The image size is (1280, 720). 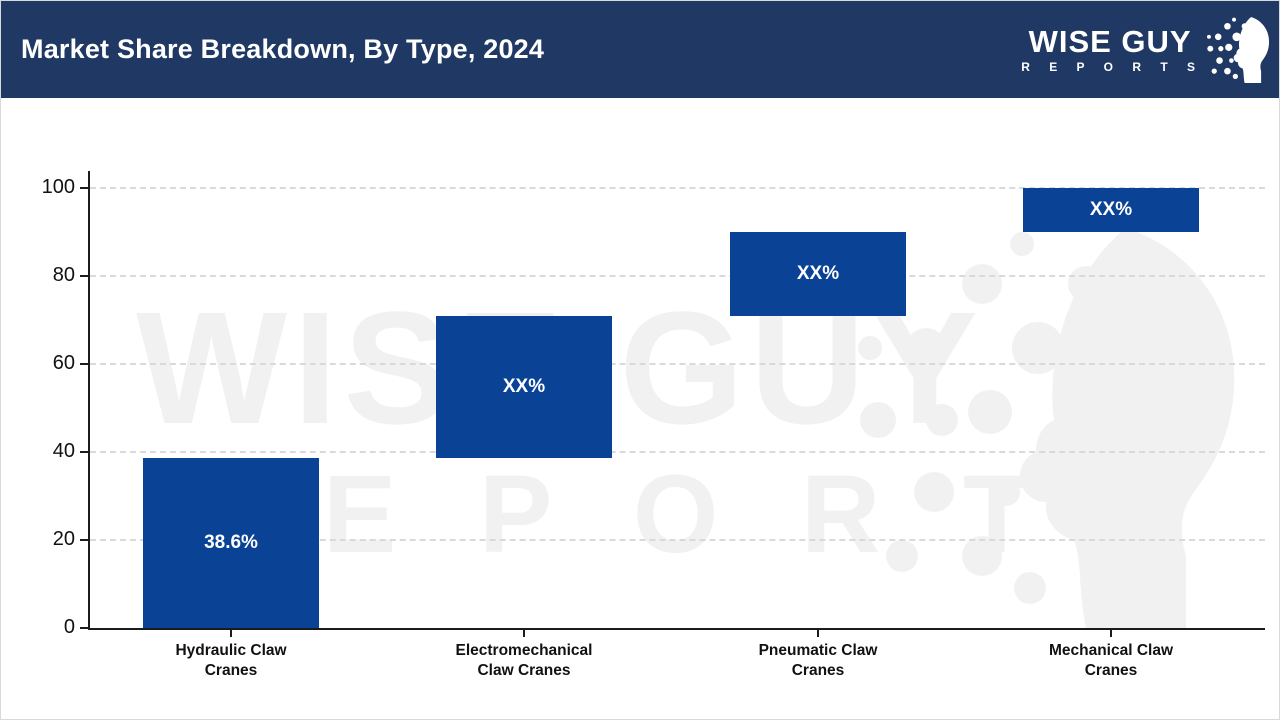 I want to click on bar-value-label: 38.6%, so click(x=231, y=543).